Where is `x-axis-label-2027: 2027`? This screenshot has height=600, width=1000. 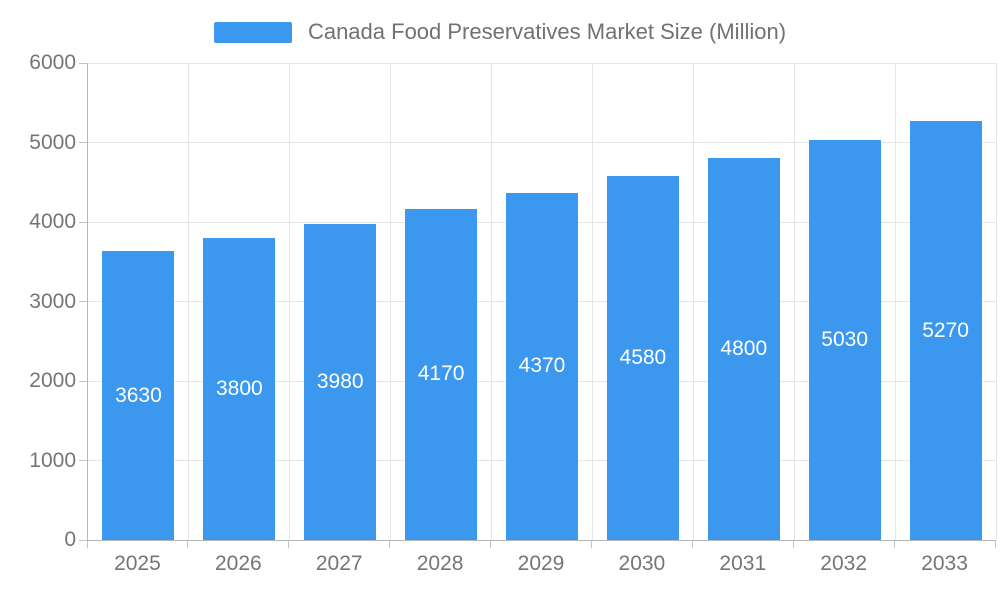 x-axis-label-2027: 2027 is located at coordinates (339, 563).